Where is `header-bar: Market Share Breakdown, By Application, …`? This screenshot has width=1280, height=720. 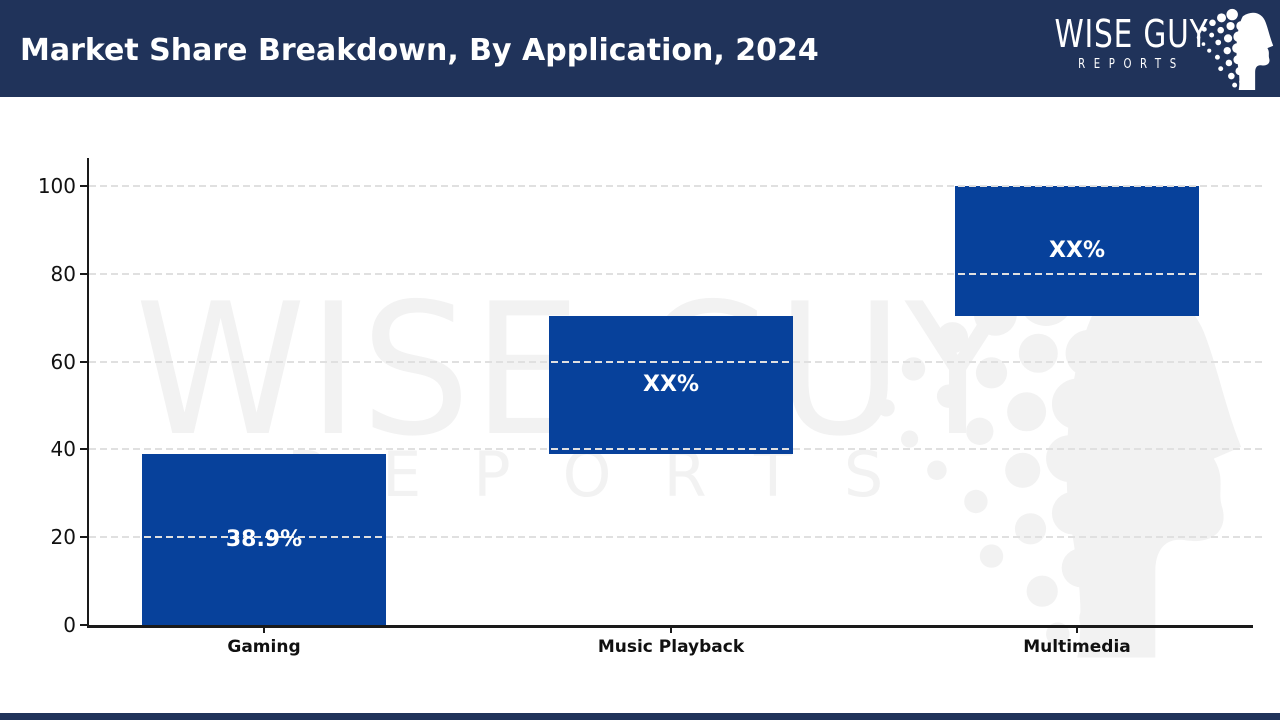 header-bar: Market Share Breakdown, By Application, … is located at coordinates (640, 48).